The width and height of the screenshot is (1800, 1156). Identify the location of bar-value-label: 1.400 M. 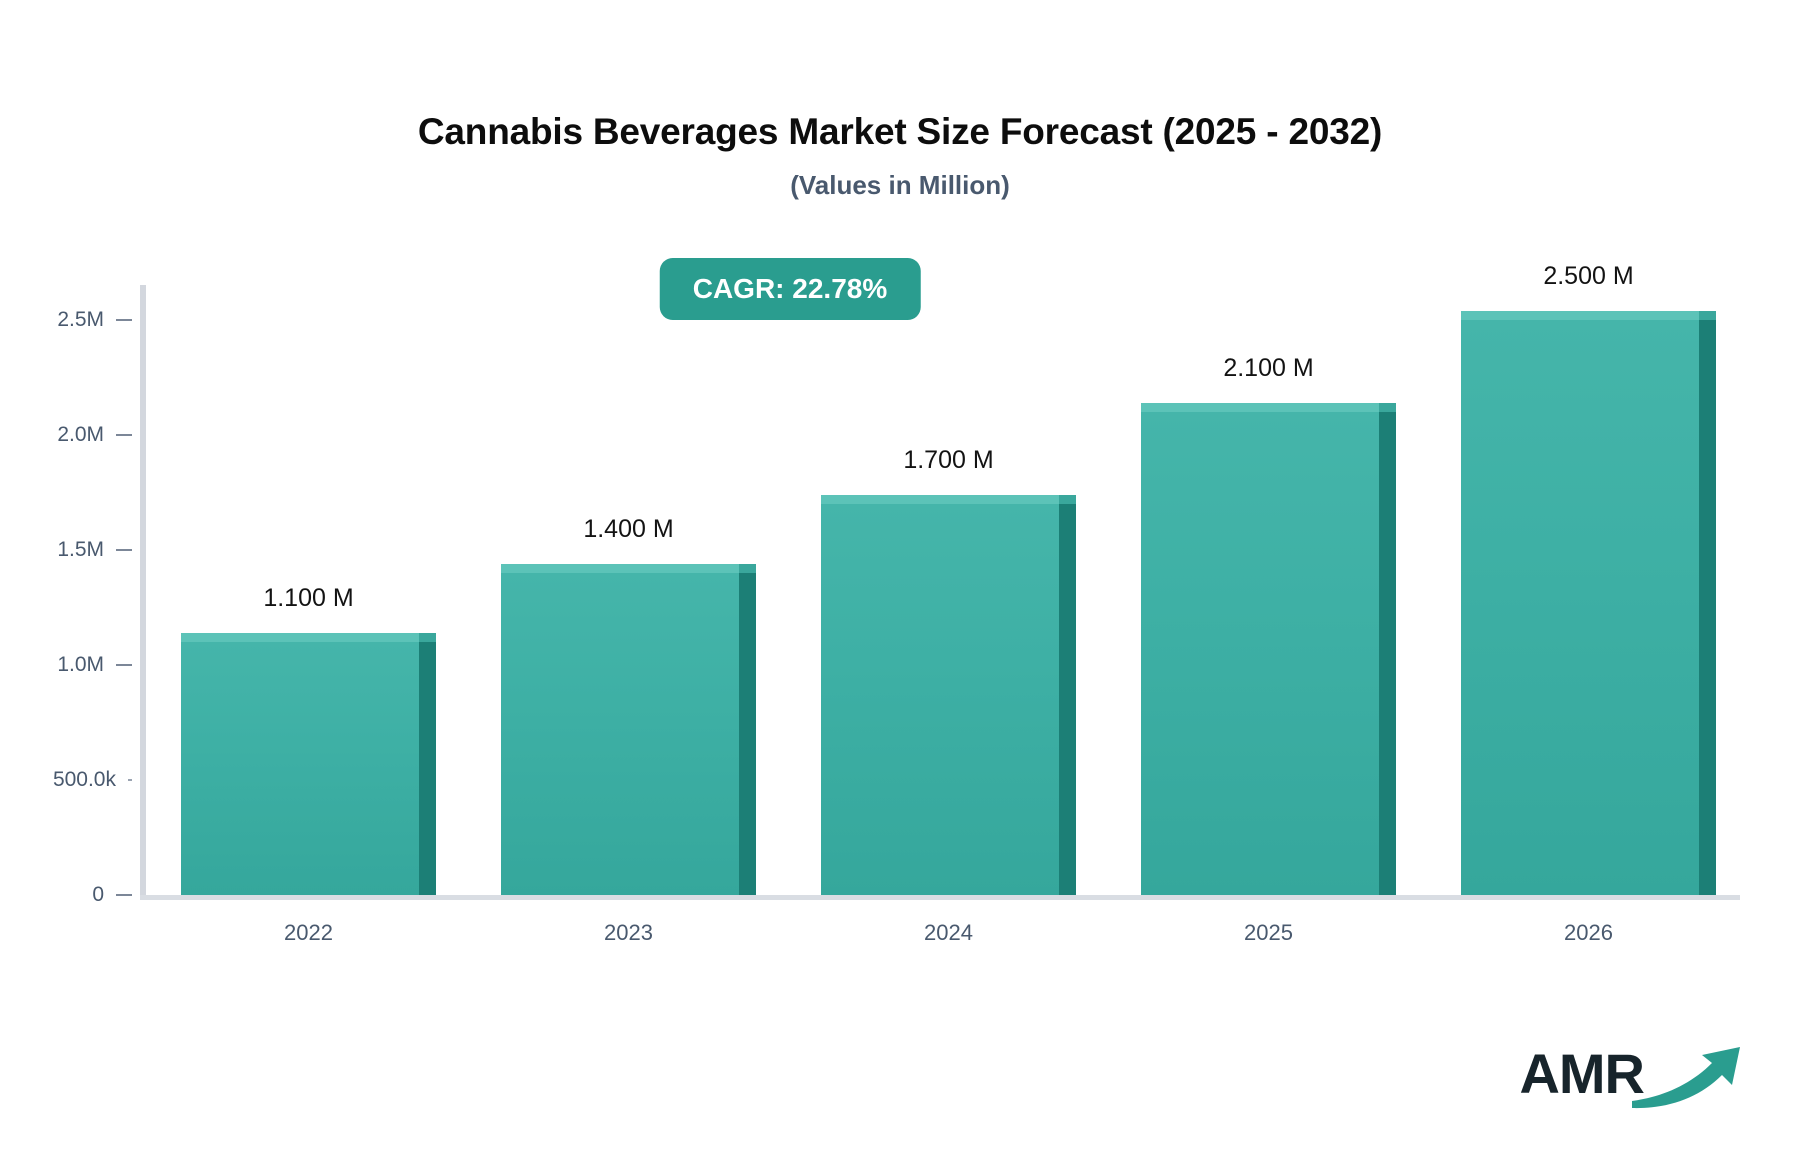
(628, 528).